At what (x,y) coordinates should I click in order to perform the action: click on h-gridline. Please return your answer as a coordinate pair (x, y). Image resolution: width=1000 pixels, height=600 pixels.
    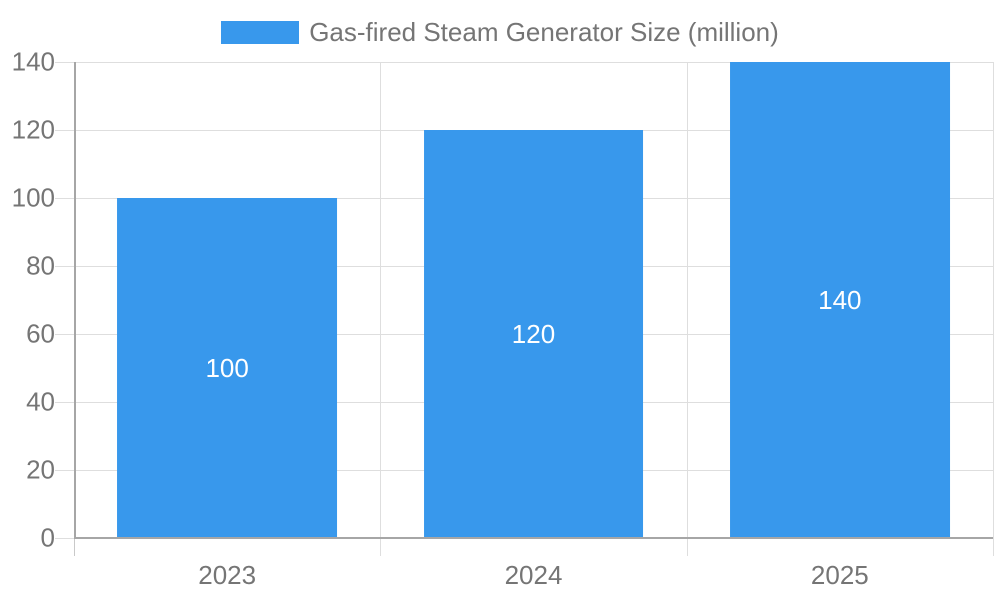
    Looking at the image, I should click on (533, 62).